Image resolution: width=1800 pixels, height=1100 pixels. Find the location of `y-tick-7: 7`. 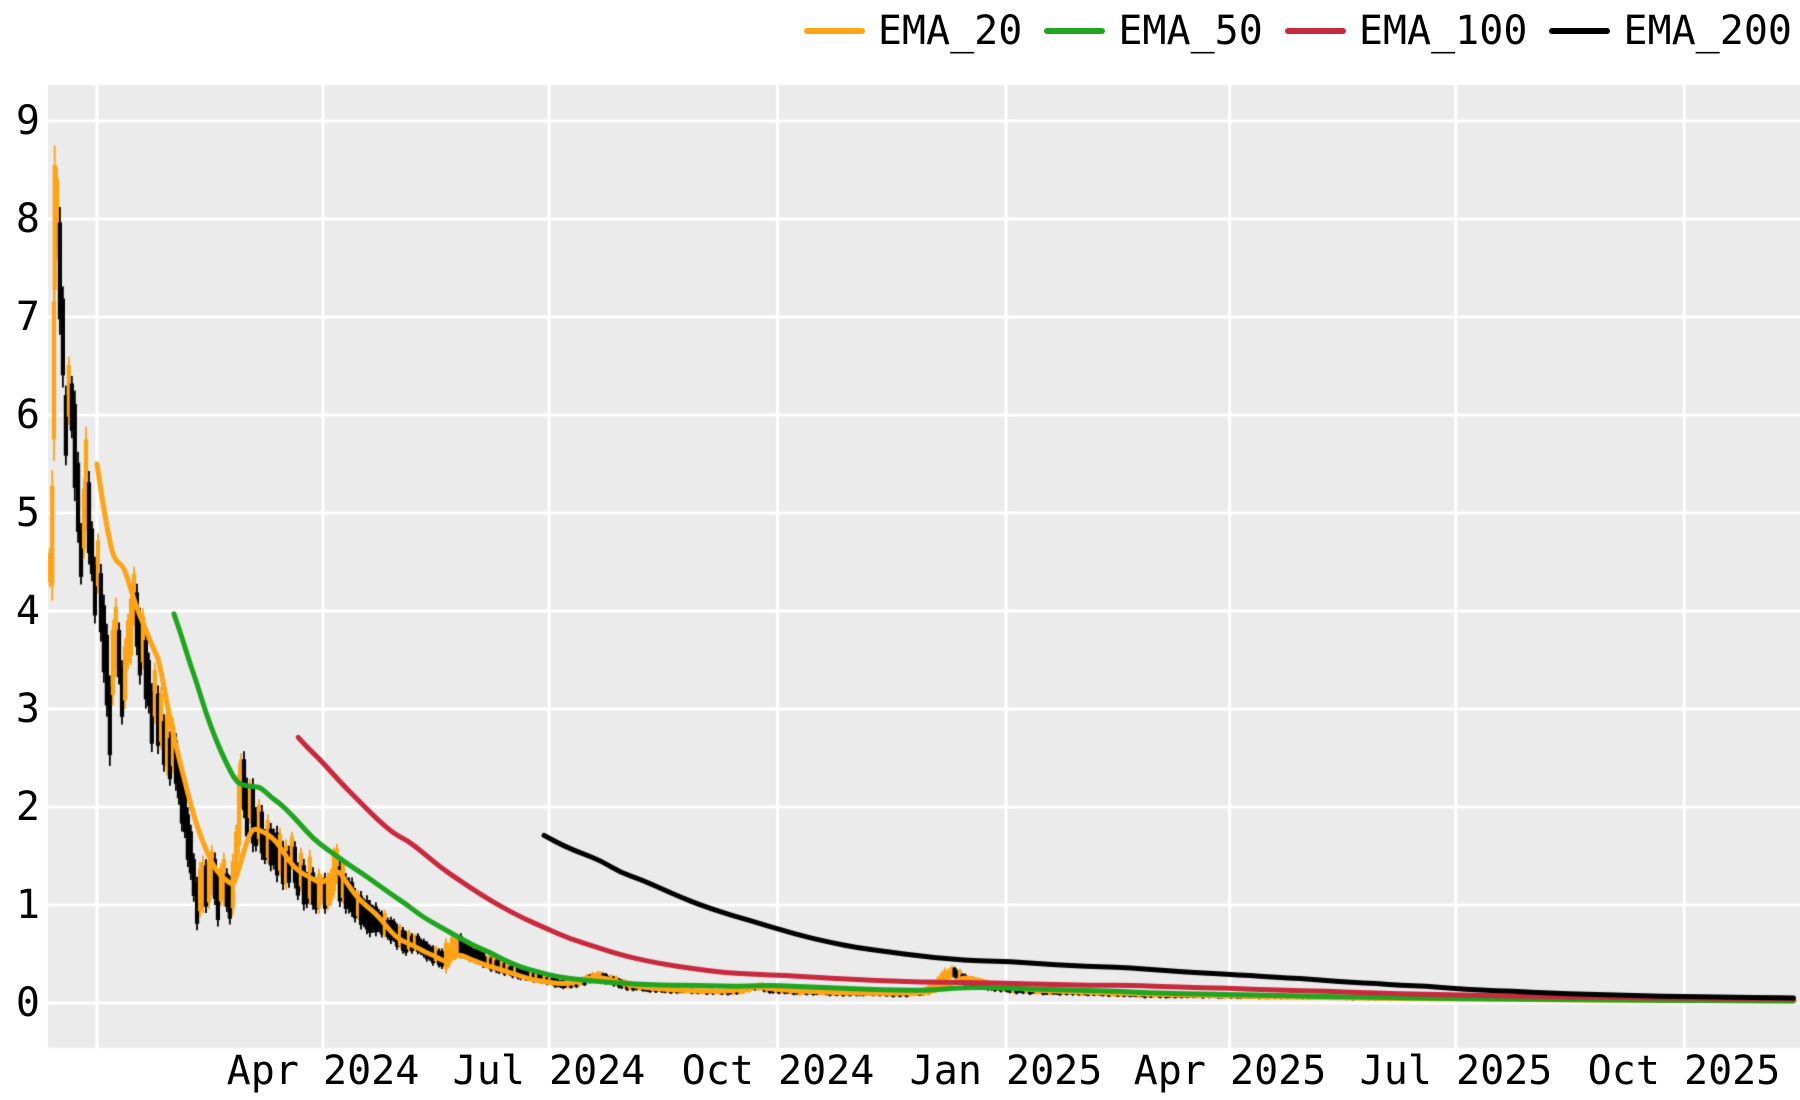

y-tick-7: 7 is located at coordinates (27, 317).